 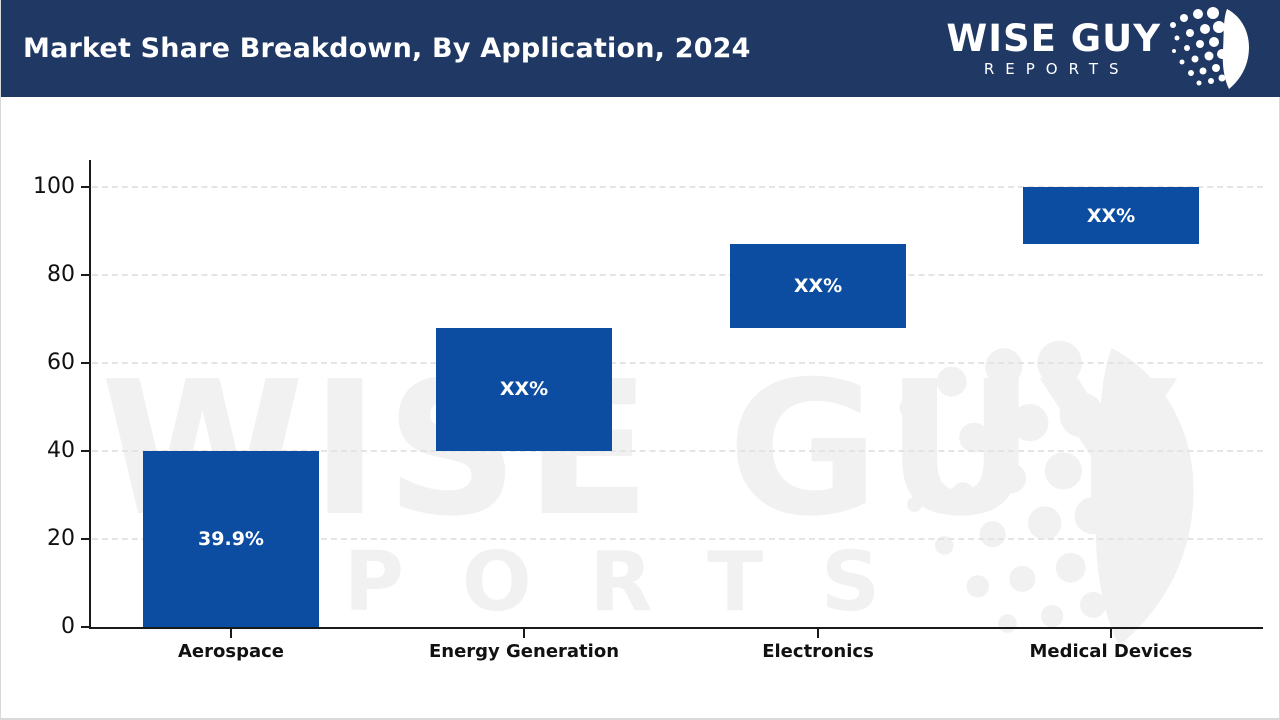 I want to click on y-tick-label-40: 40, so click(x=61, y=450).